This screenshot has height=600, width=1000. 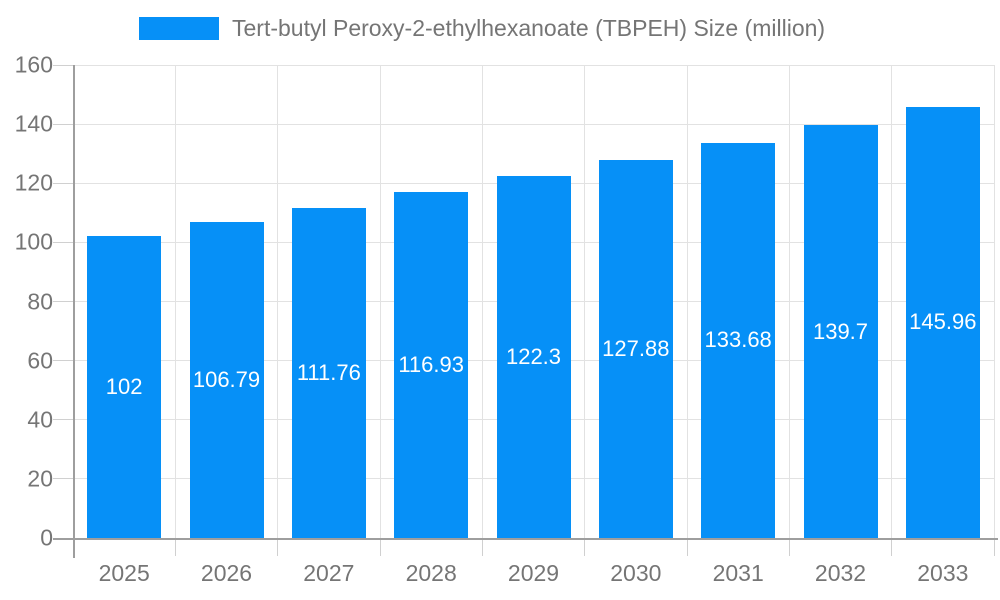 What do you see at coordinates (40, 301) in the screenshot?
I see `y-axis-label: 80` at bounding box center [40, 301].